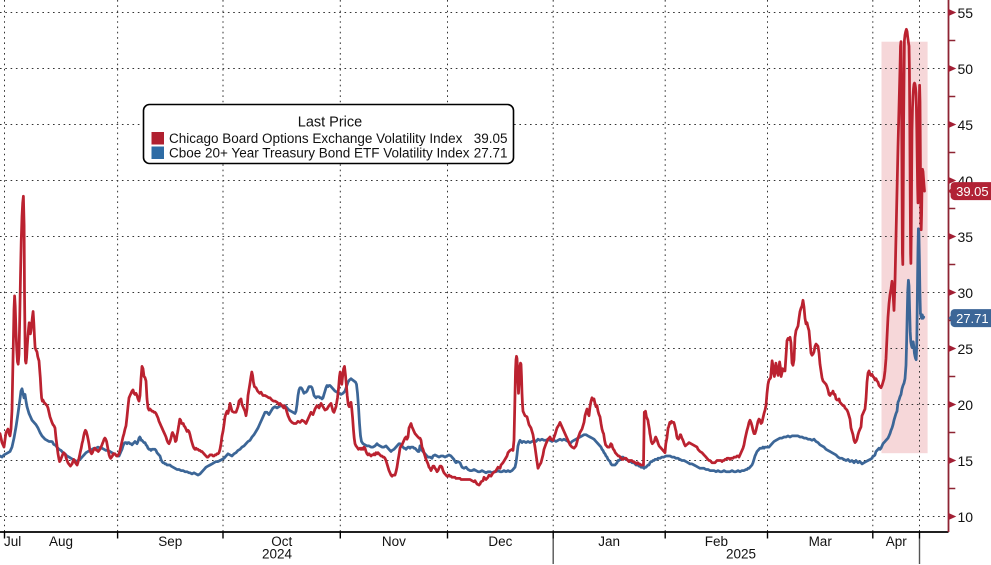  What do you see at coordinates (966, 461) in the screenshot?
I see `svg-text: 15` at bounding box center [966, 461].